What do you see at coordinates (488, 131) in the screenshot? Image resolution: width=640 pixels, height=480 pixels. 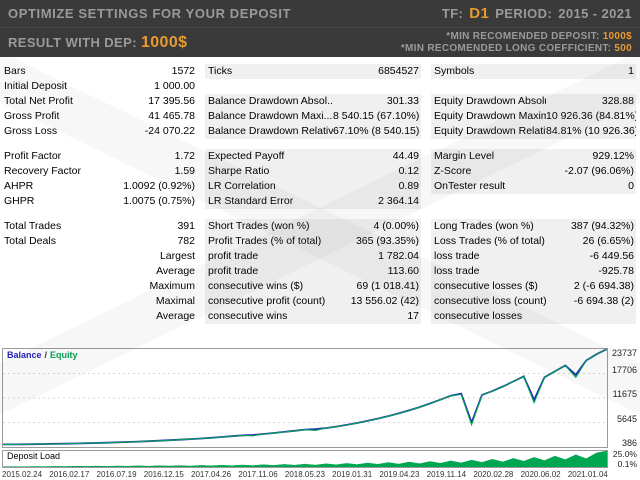 I see `stat-label: Equity Drawdown Relative` at bounding box center [488, 131].